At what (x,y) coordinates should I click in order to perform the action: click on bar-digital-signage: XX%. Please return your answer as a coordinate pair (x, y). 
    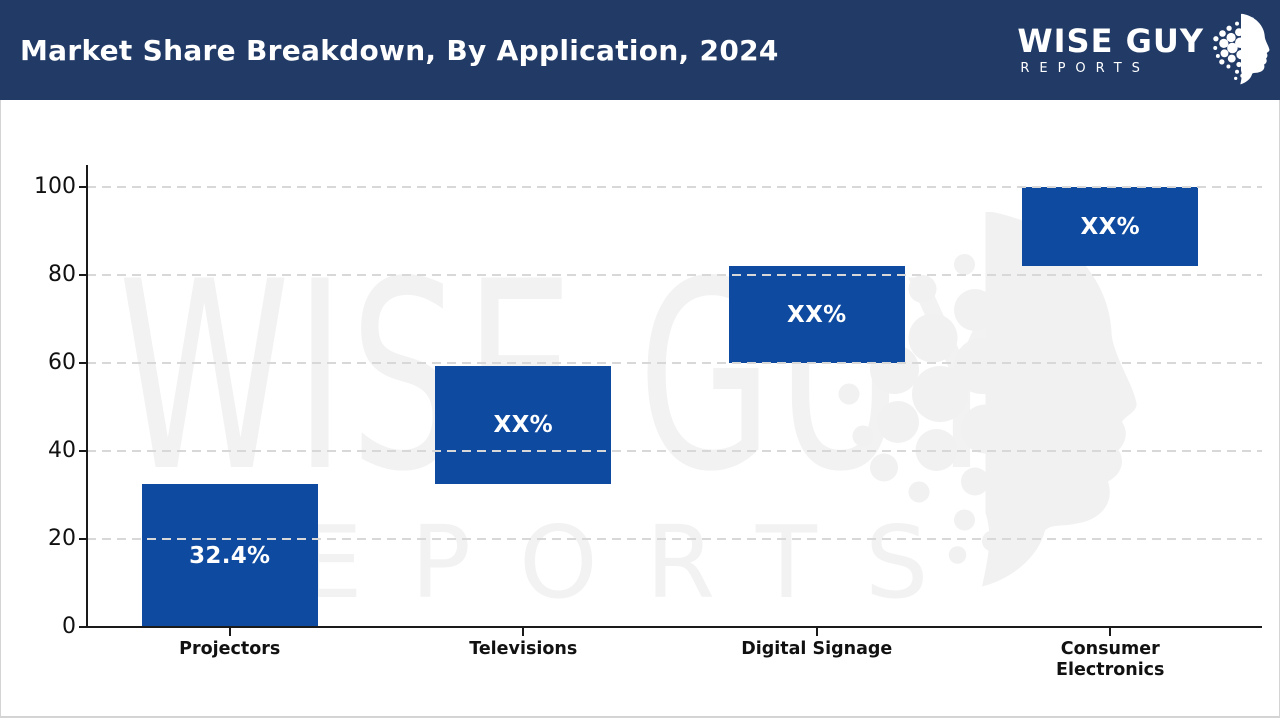
    Looking at the image, I should click on (816, 314).